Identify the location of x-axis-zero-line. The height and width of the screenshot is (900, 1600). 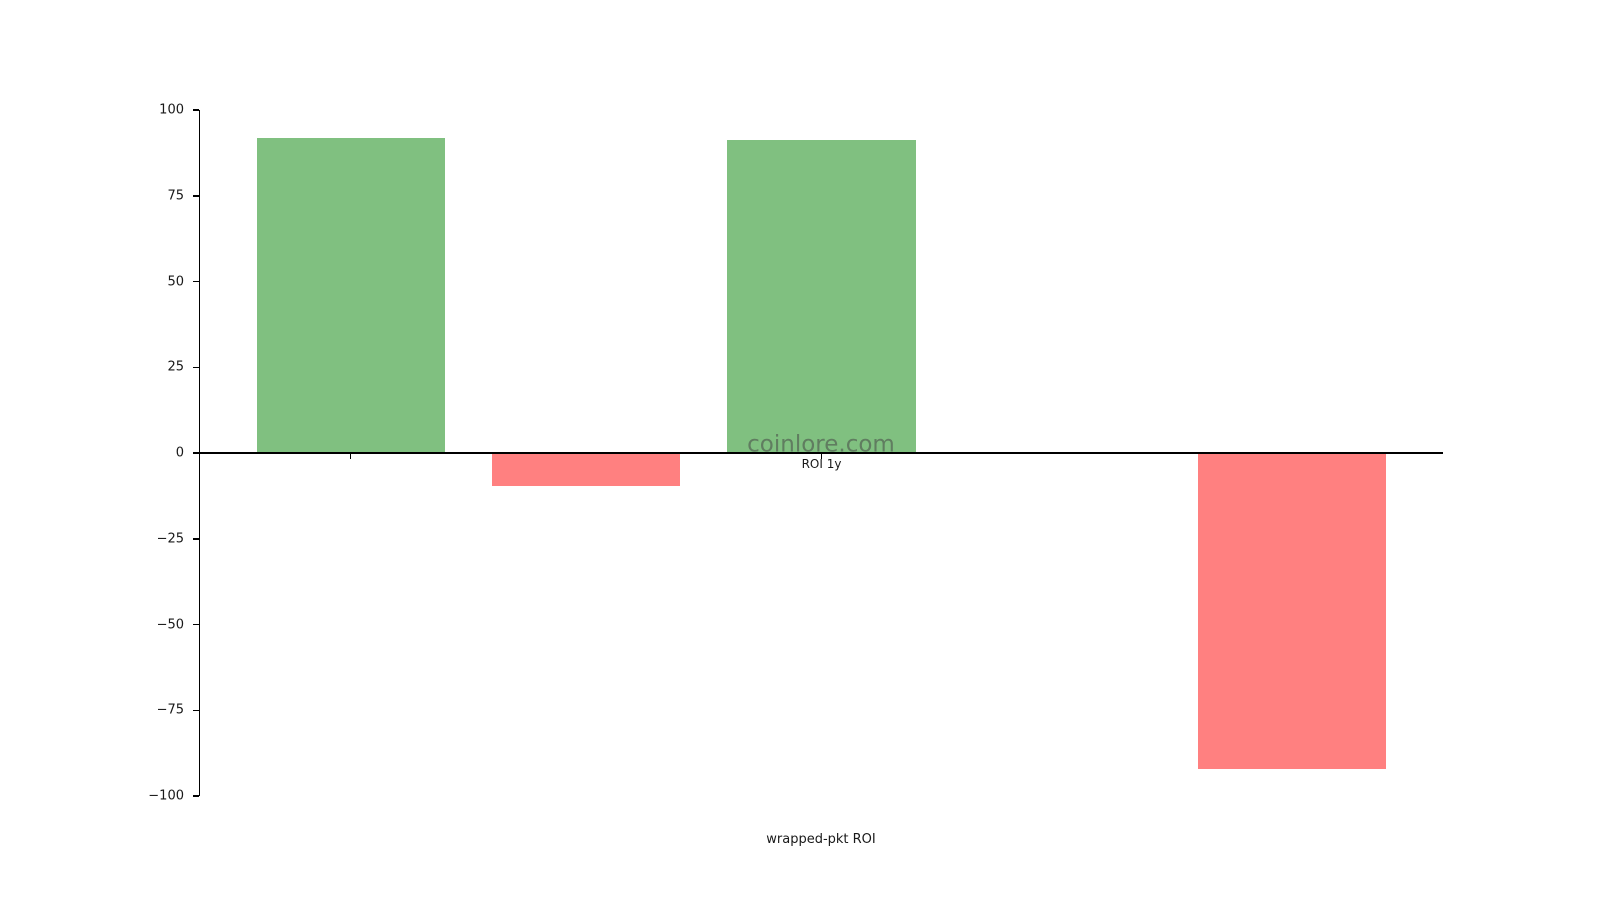
(821, 453).